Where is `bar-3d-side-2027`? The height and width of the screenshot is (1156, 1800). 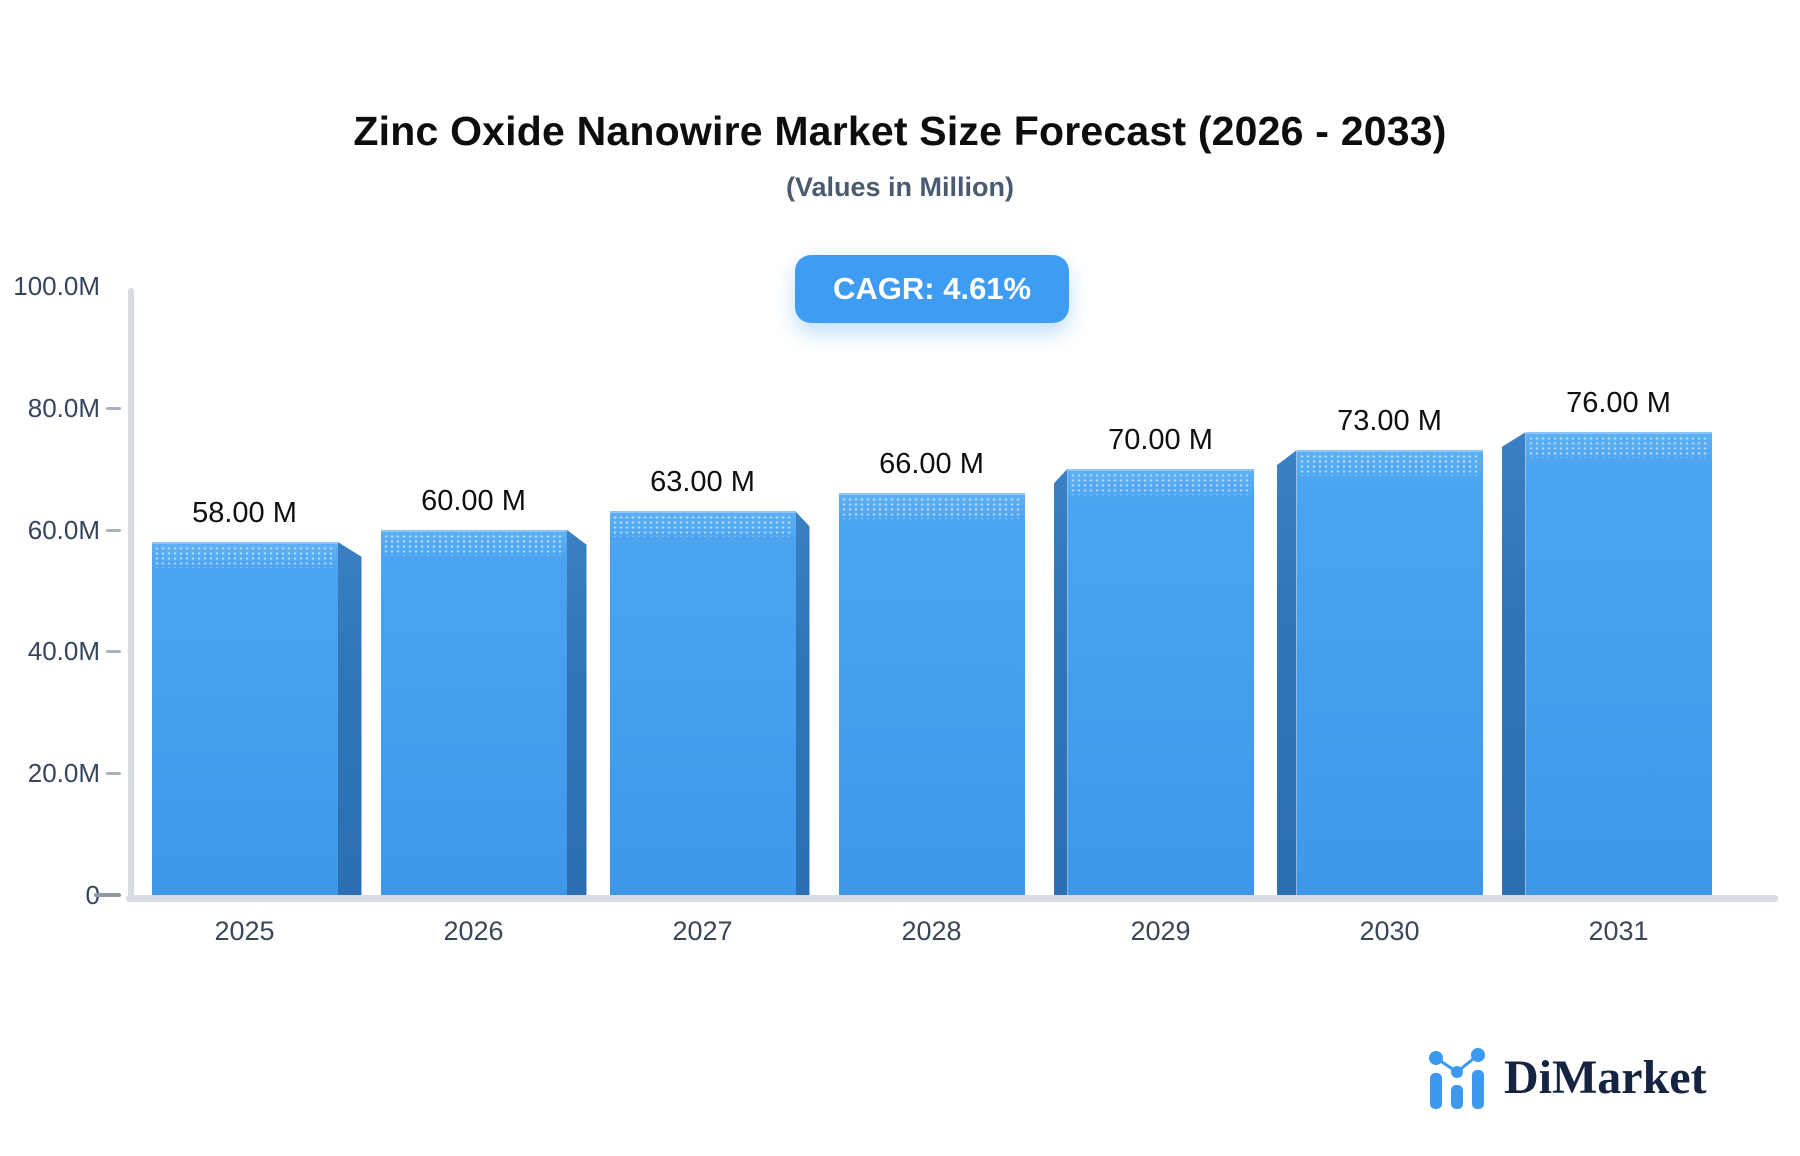
bar-3d-side-2027 is located at coordinates (802, 703).